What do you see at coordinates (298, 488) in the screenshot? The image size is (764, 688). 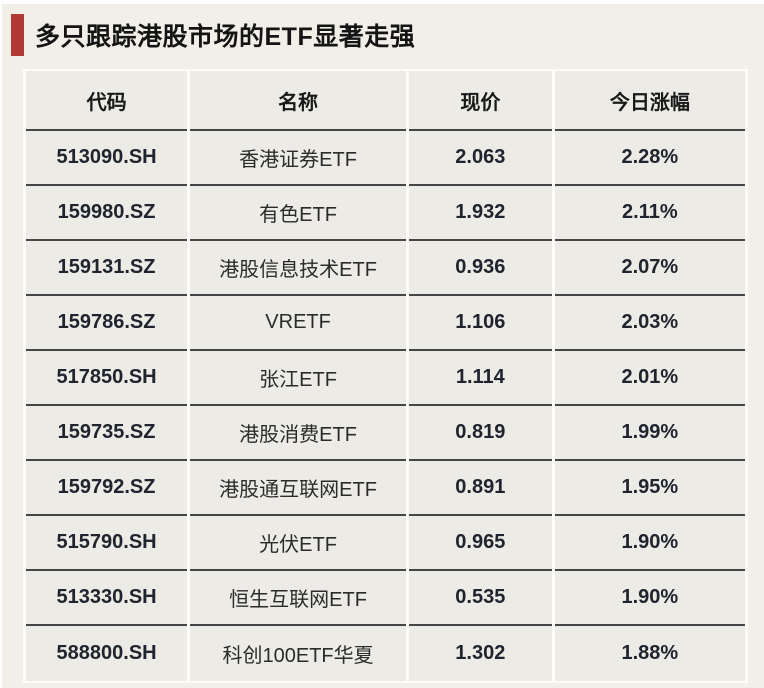 I see `cell-name: 港股通互联网ETF` at bounding box center [298, 488].